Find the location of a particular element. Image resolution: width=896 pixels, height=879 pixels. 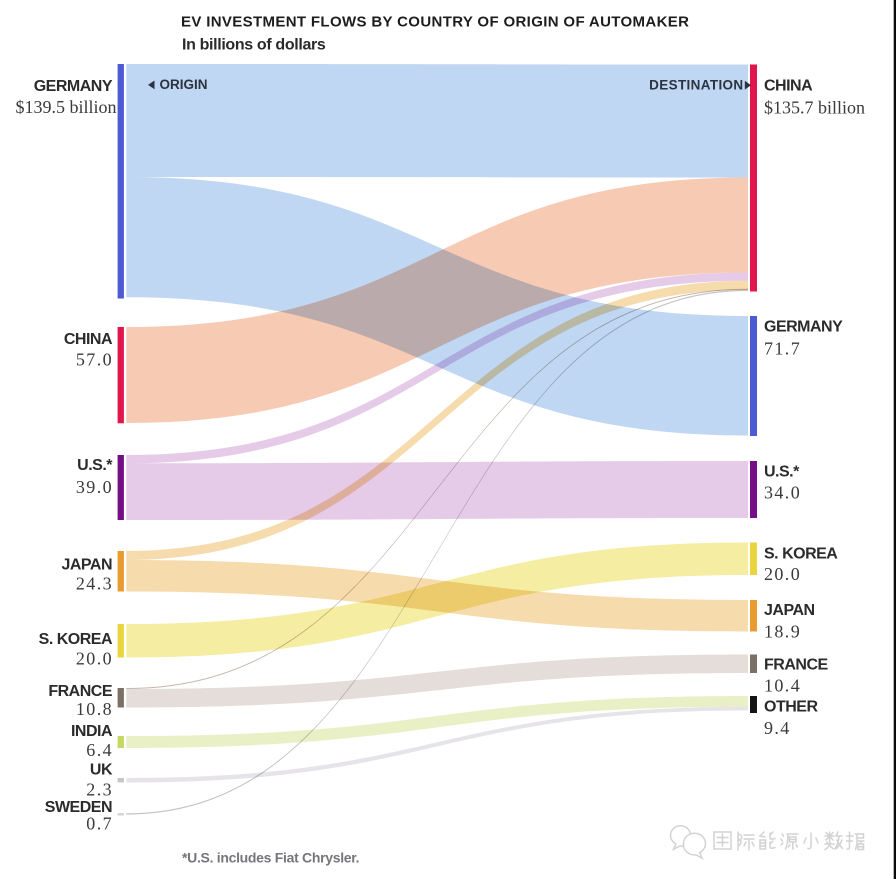

svg-text: 57.0 is located at coordinates (94, 360).